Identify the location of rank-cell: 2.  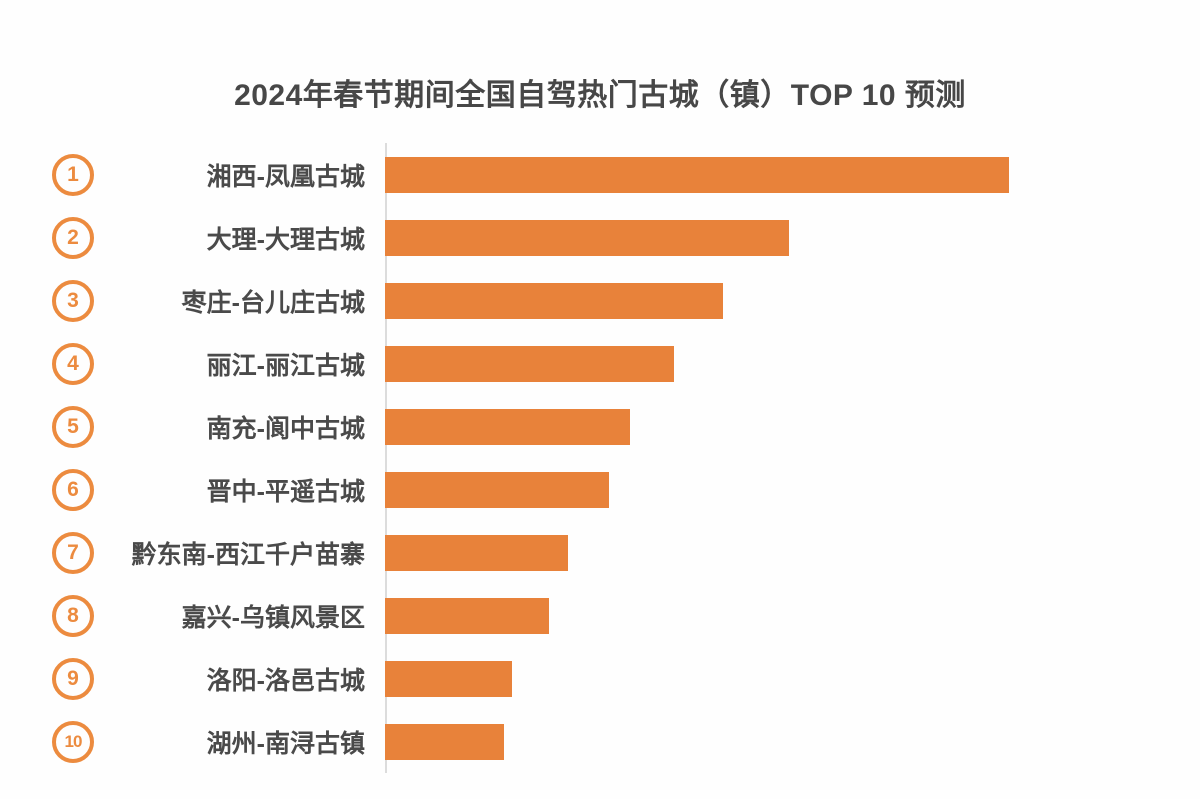
(55, 237).